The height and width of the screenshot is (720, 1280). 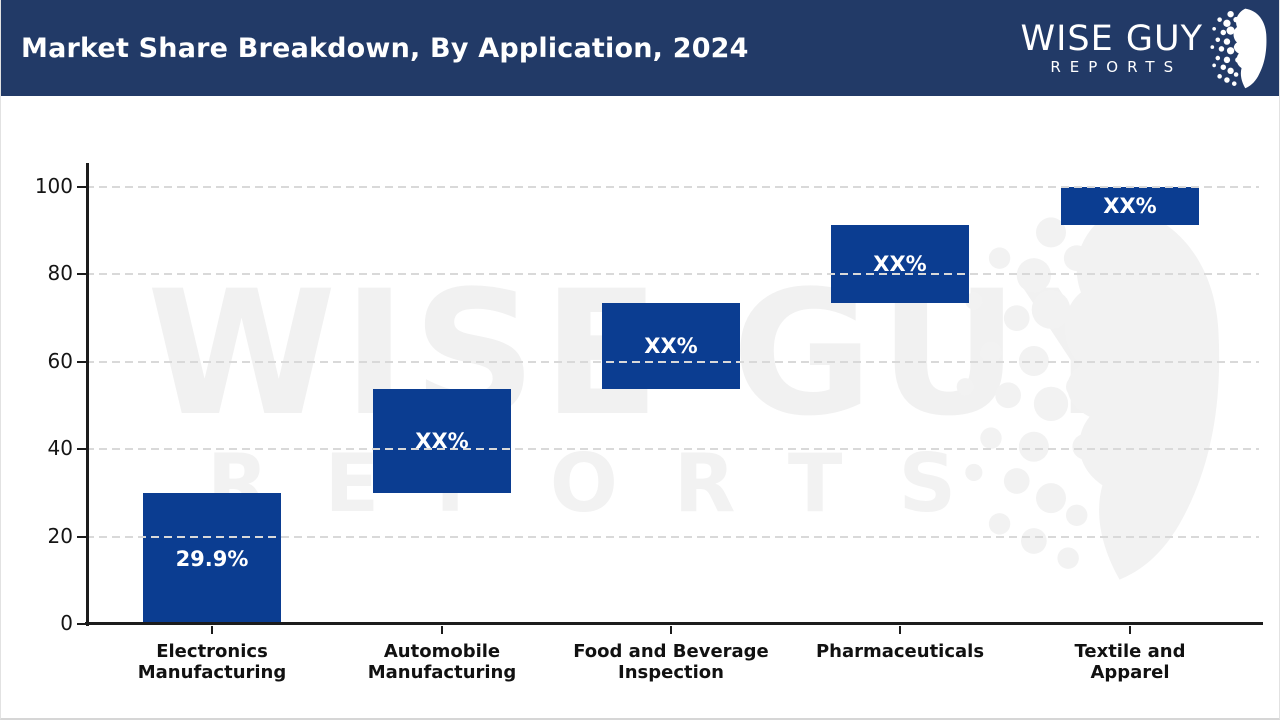 I want to click on category-label: Pharmaceuticals, so click(x=900, y=651).